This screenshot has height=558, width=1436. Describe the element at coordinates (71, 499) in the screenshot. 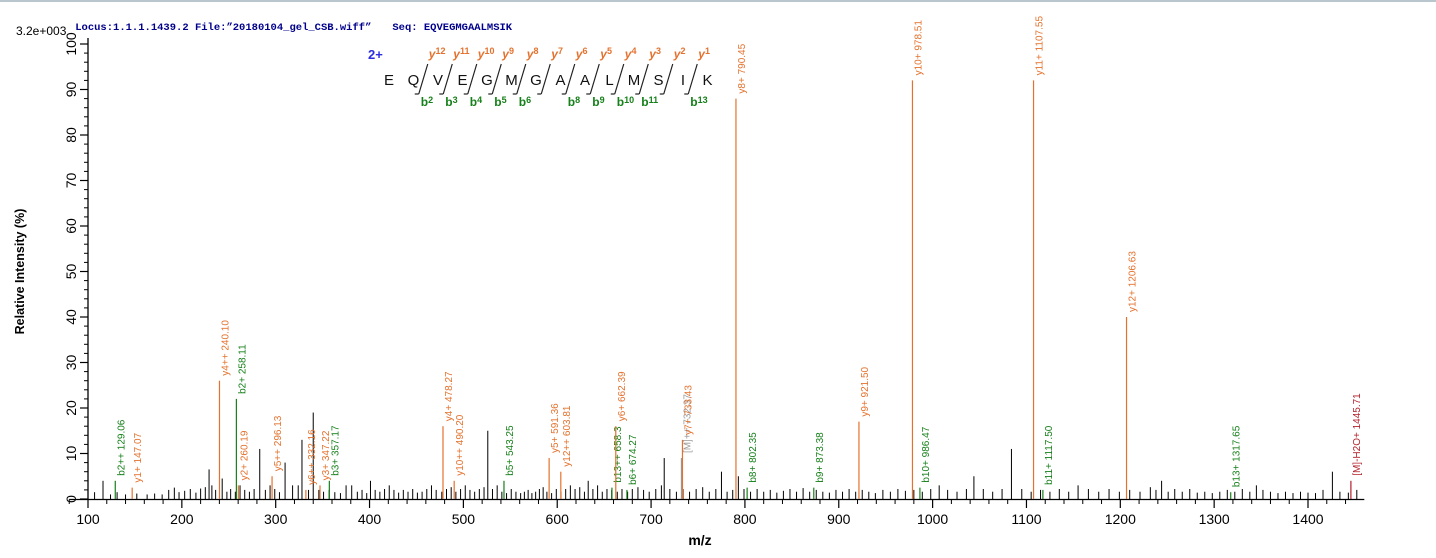

I see `y-tick-label: 0` at that location.